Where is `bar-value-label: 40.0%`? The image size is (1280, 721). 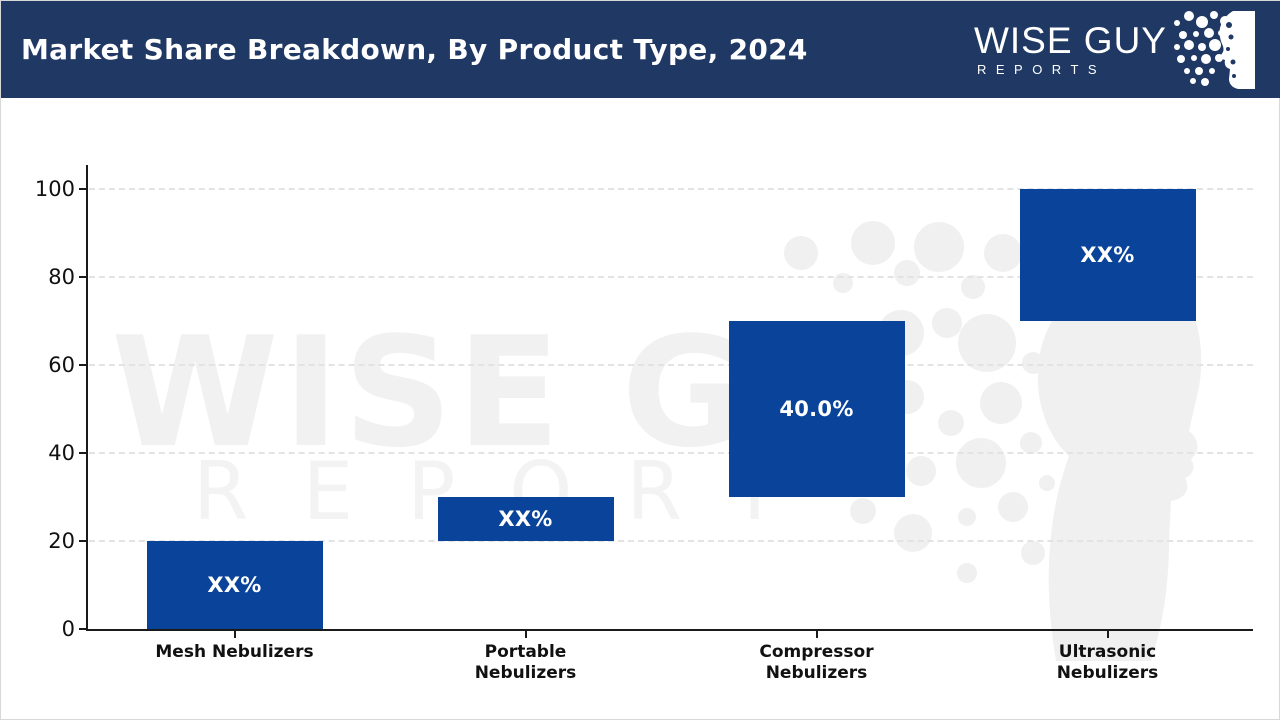 bar-value-label: 40.0% is located at coordinates (816, 408).